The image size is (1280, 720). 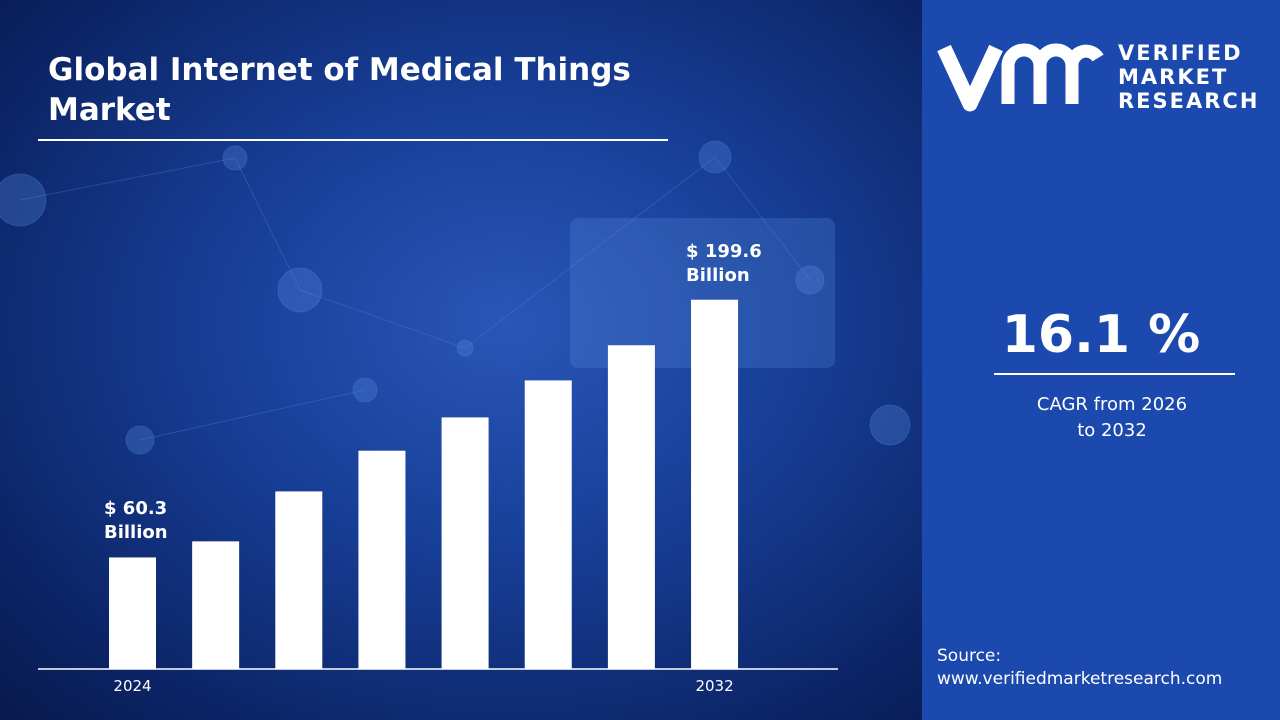 What do you see at coordinates (1112, 417) in the screenshot?
I see `cagr-caption: CAGR from 2026 to 2032` at bounding box center [1112, 417].